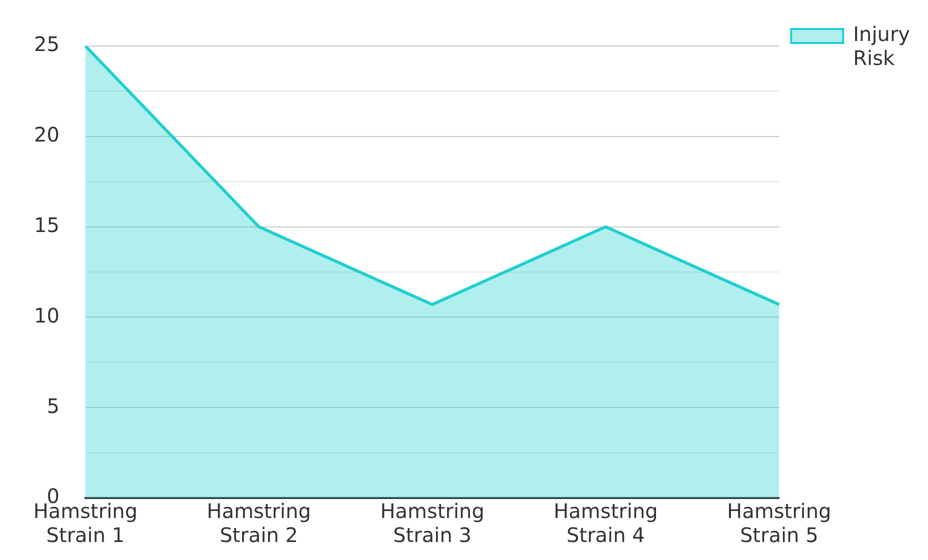 The width and height of the screenshot is (928, 560). What do you see at coordinates (53, 406) in the screenshot?
I see `y-tick-label: 5` at bounding box center [53, 406].